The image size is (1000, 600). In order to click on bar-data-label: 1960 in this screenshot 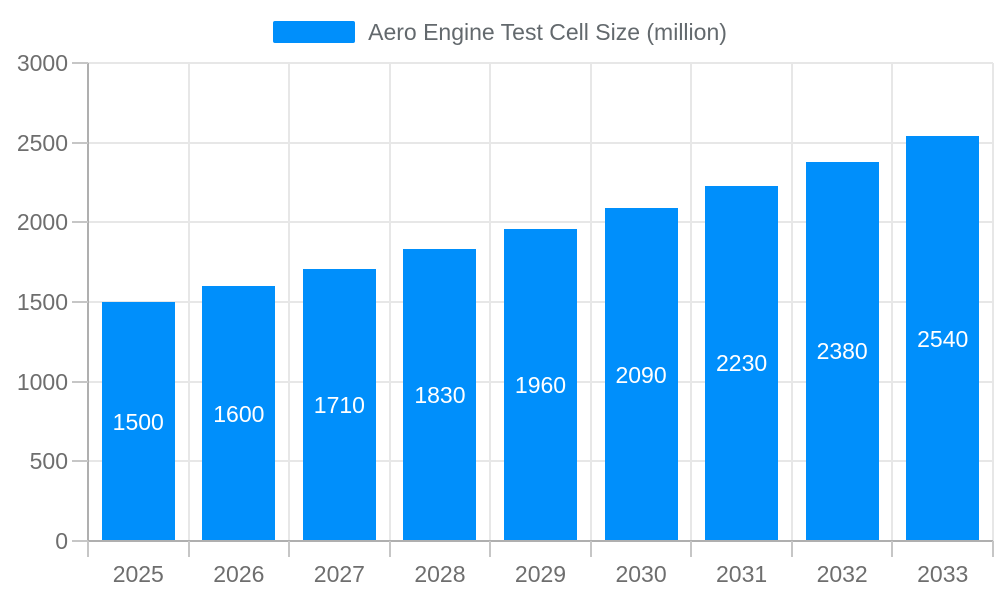, I will do `click(540, 384)`.